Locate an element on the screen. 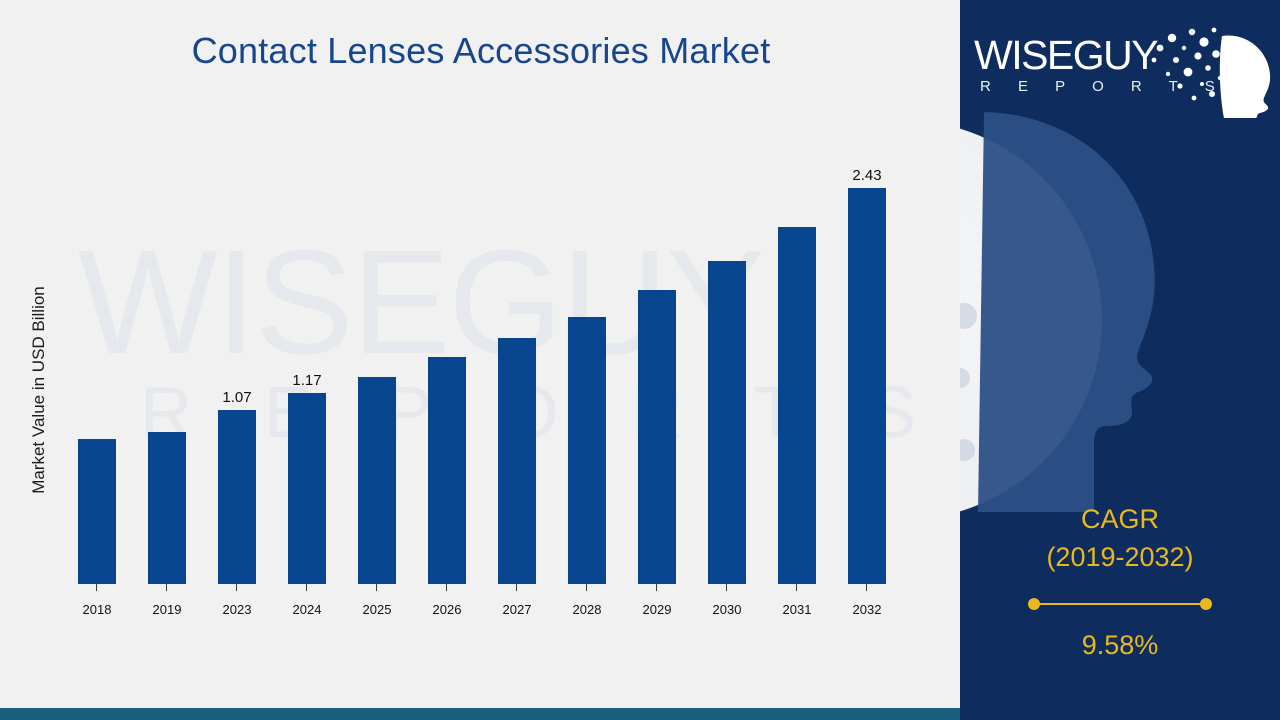 The height and width of the screenshot is (720, 1280). x-axis-tick-label: 2025 is located at coordinates (377, 609).